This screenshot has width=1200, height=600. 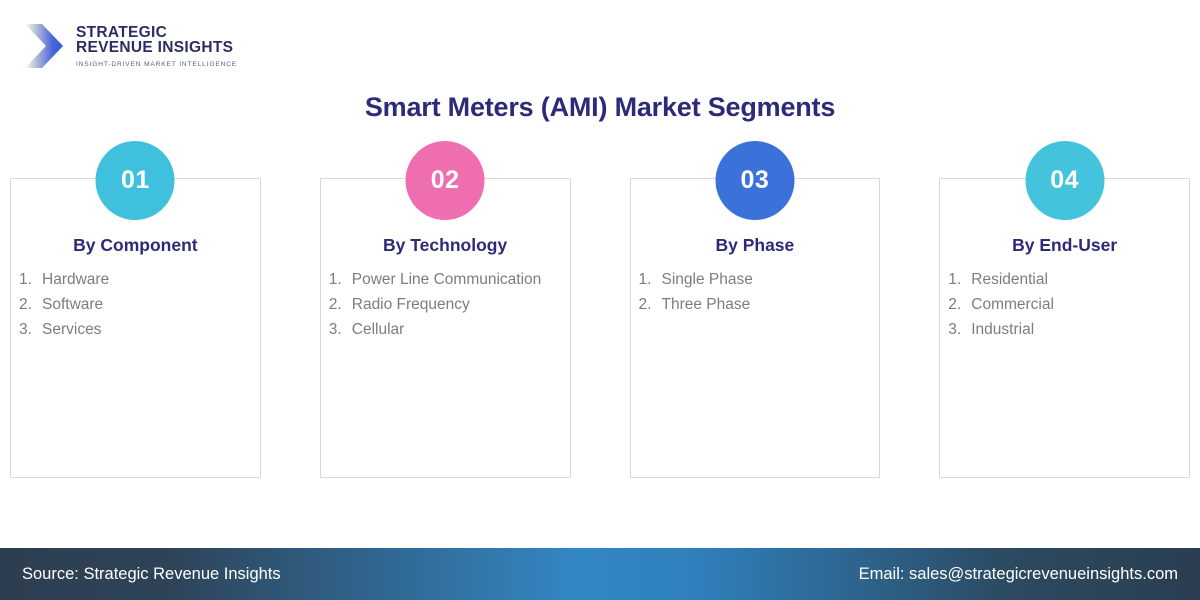 I want to click on list-item: 1. Power Line Communication, so click(x=435, y=279).